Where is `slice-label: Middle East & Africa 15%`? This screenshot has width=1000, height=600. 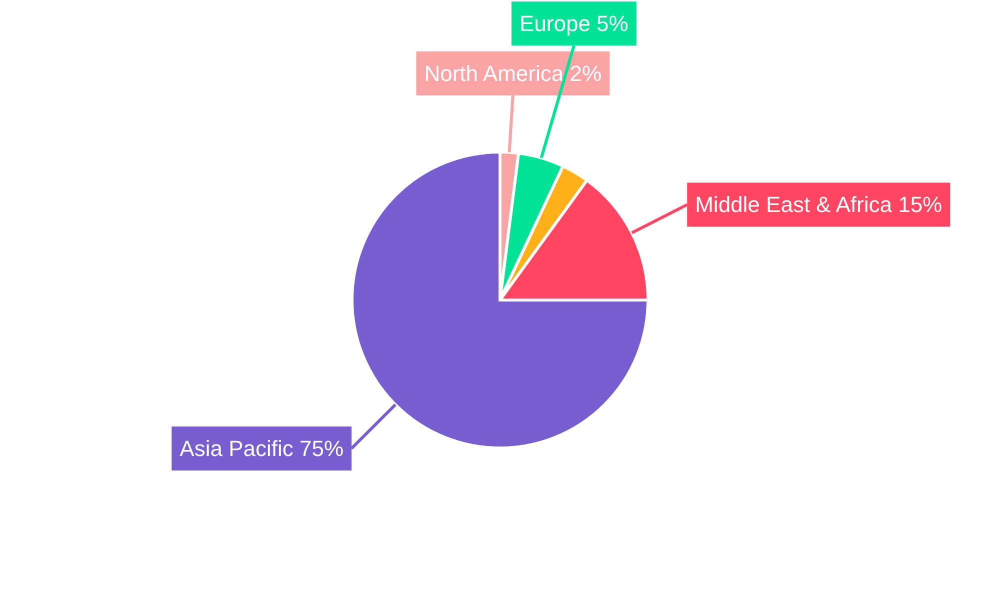 slice-label: Middle East & Africa 15% is located at coordinates (818, 205).